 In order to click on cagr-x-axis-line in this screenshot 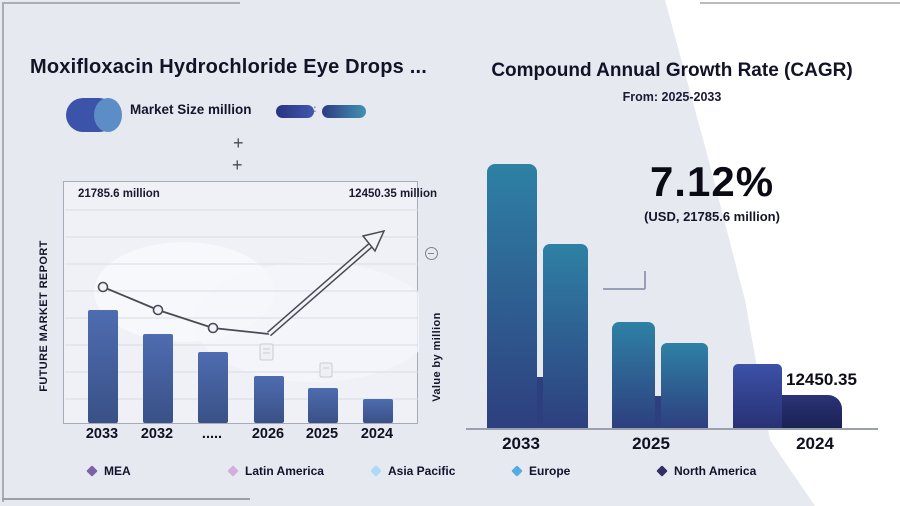, I will do `click(672, 429)`.